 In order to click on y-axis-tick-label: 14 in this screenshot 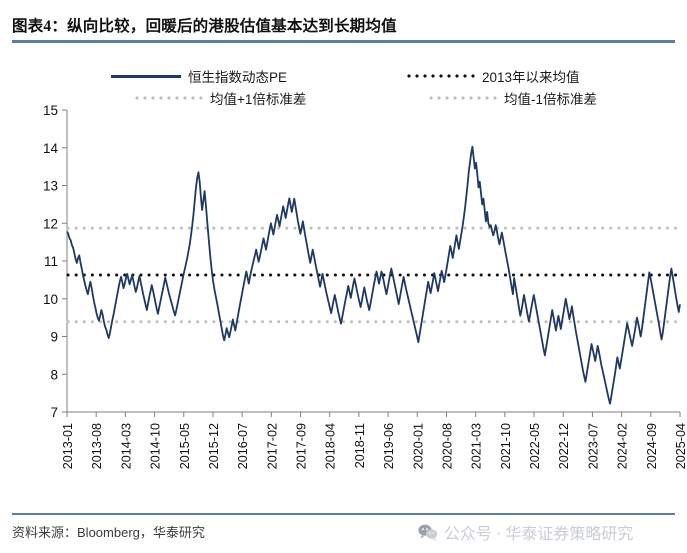, I will do `click(51, 148)`.